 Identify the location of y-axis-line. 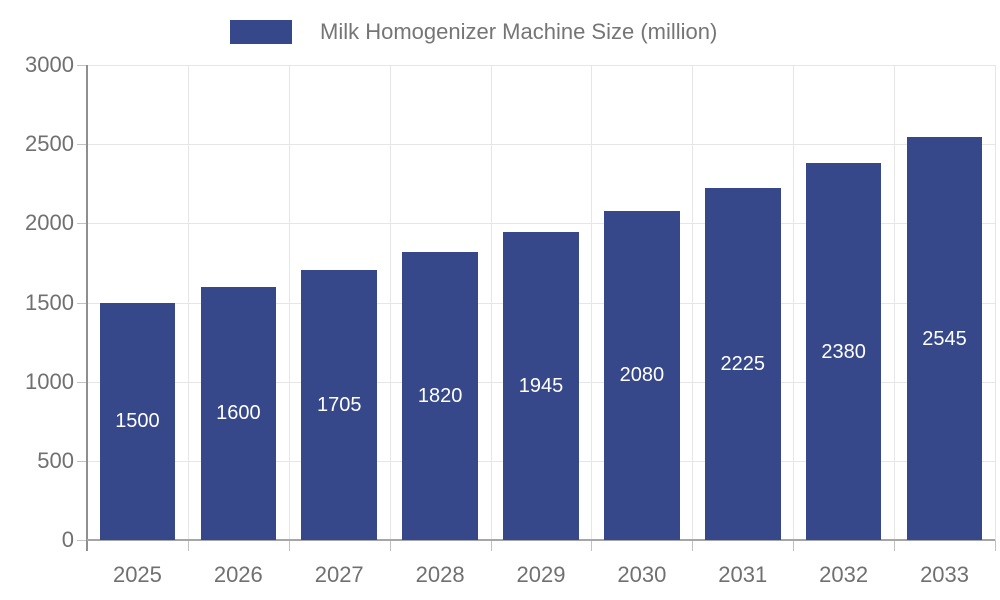
(87, 308).